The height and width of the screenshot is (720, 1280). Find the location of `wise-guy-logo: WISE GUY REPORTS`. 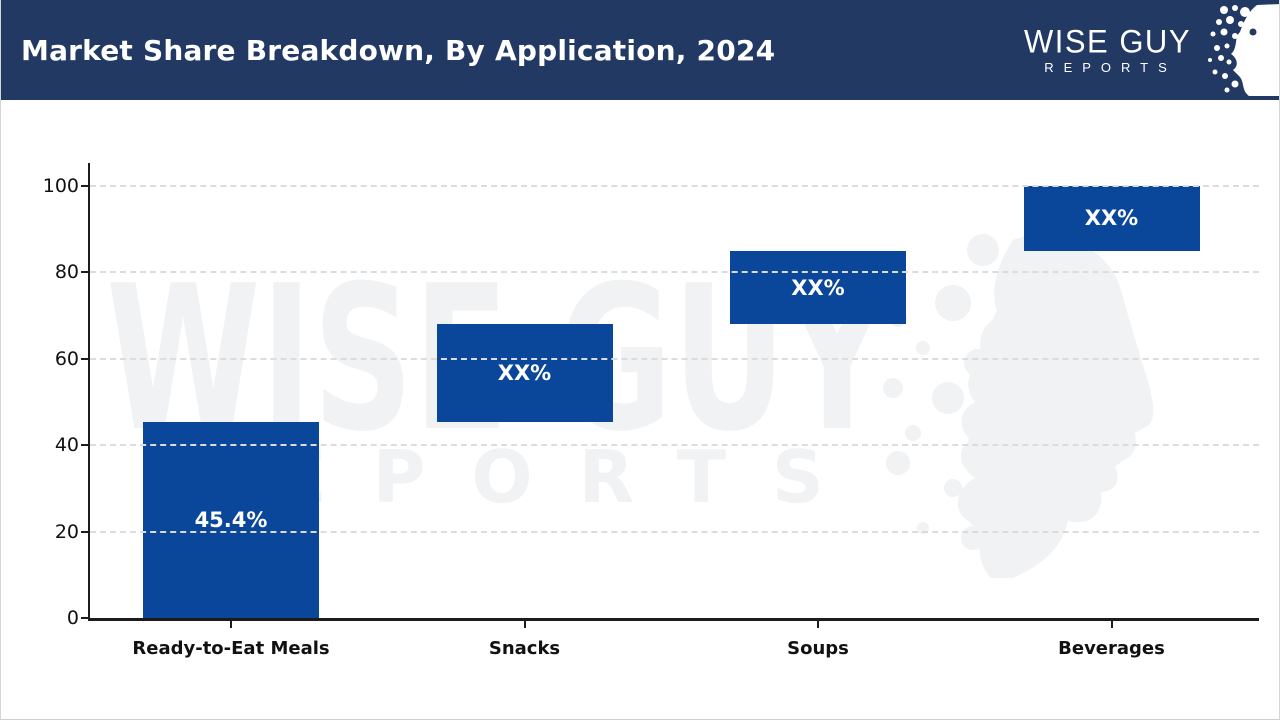

wise-guy-logo: WISE GUY REPORTS is located at coordinates (1151, 50).